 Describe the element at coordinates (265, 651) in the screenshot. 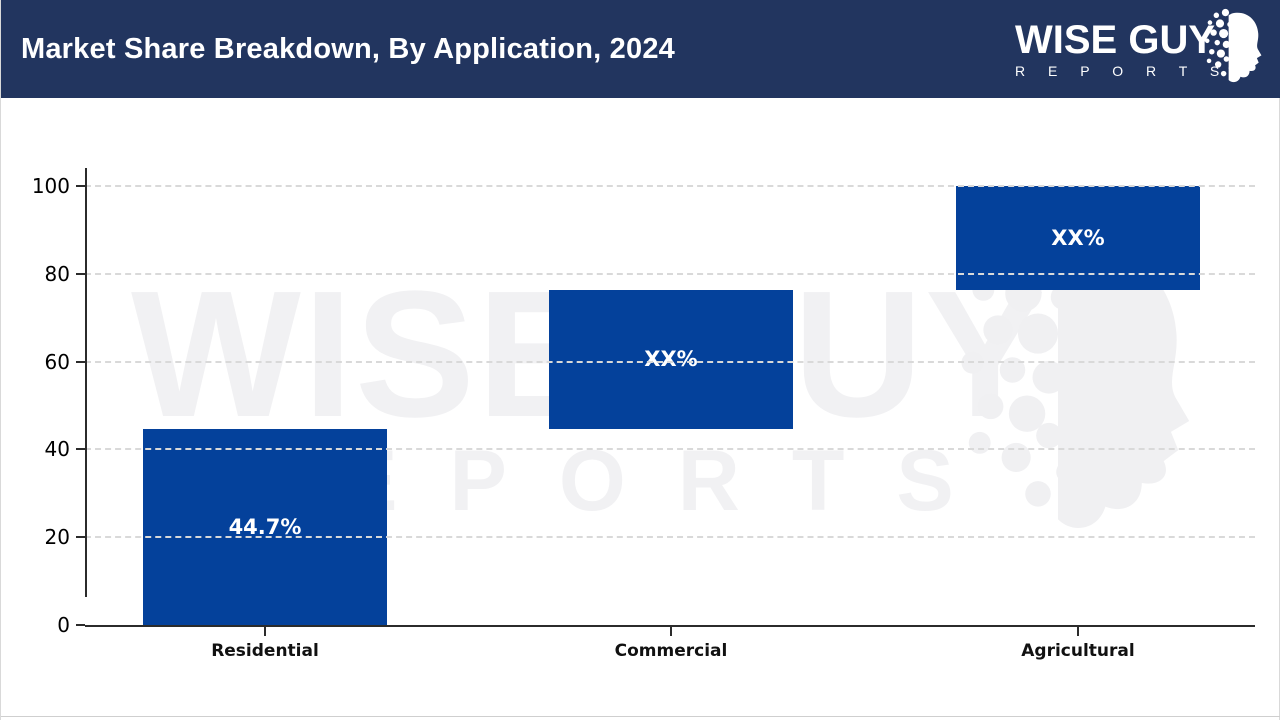

I see `x-tick-label-residential: Residential` at that location.